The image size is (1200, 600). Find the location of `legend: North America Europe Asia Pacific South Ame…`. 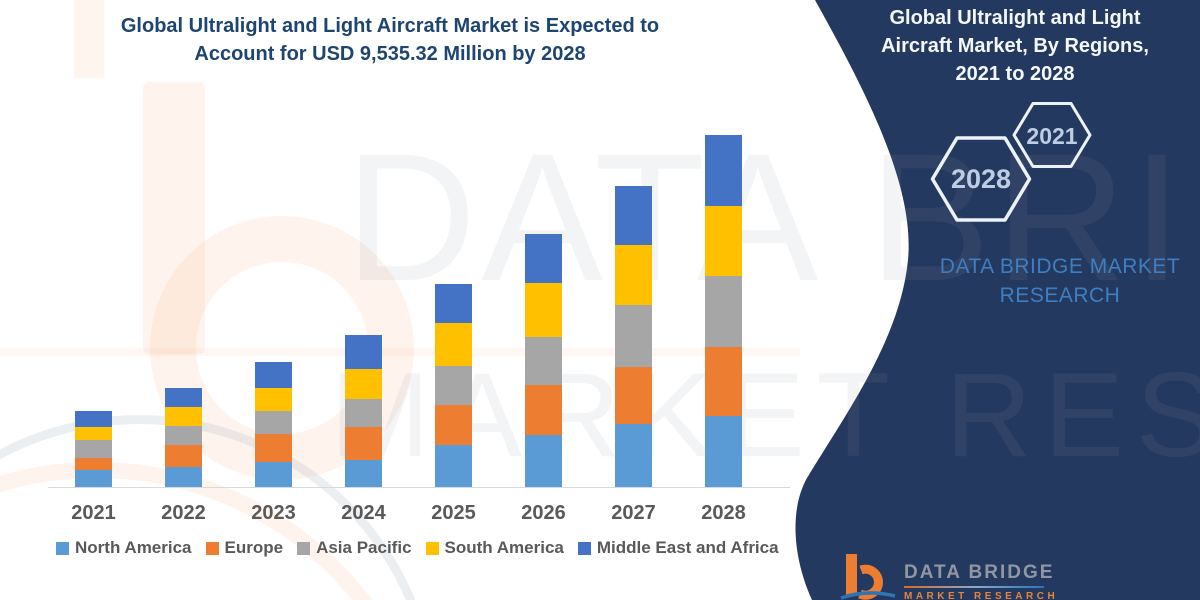

legend: North America Europe Asia Pacific South Ame… is located at coordinates (417, 548).